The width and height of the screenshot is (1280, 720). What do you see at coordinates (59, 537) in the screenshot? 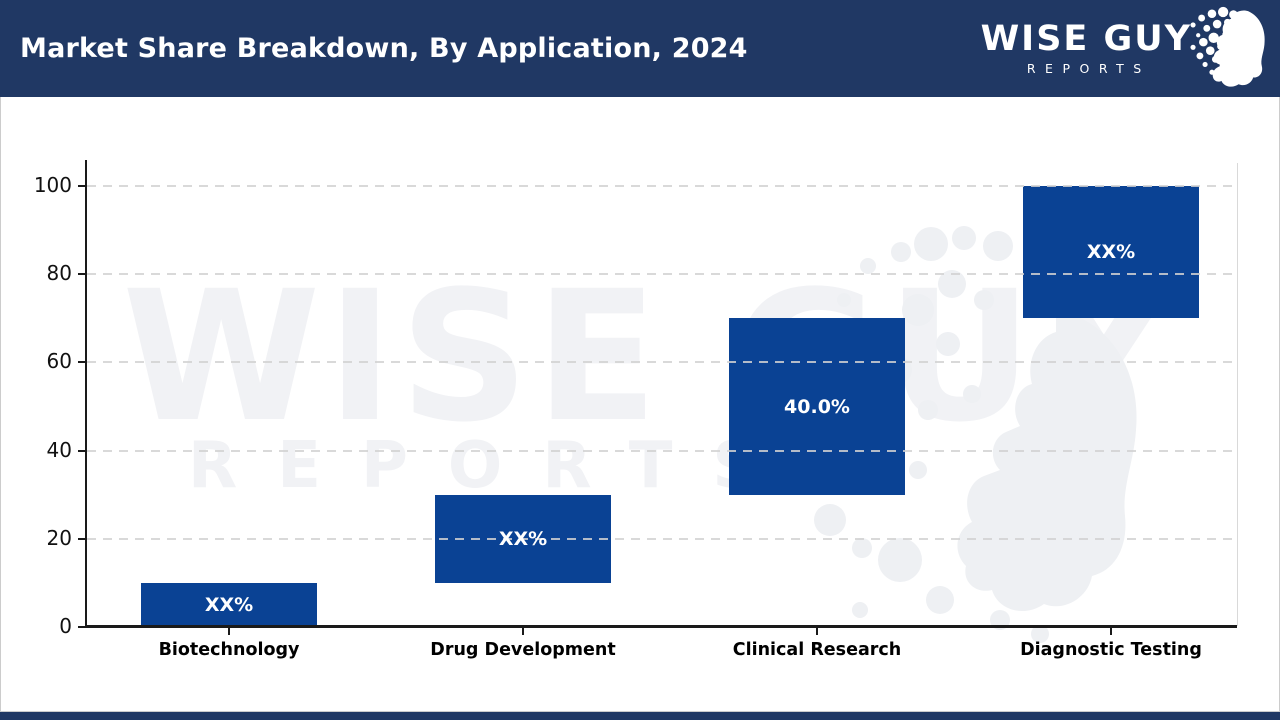
I see `y-tick-label: 20` at bounding box center [59, 537].